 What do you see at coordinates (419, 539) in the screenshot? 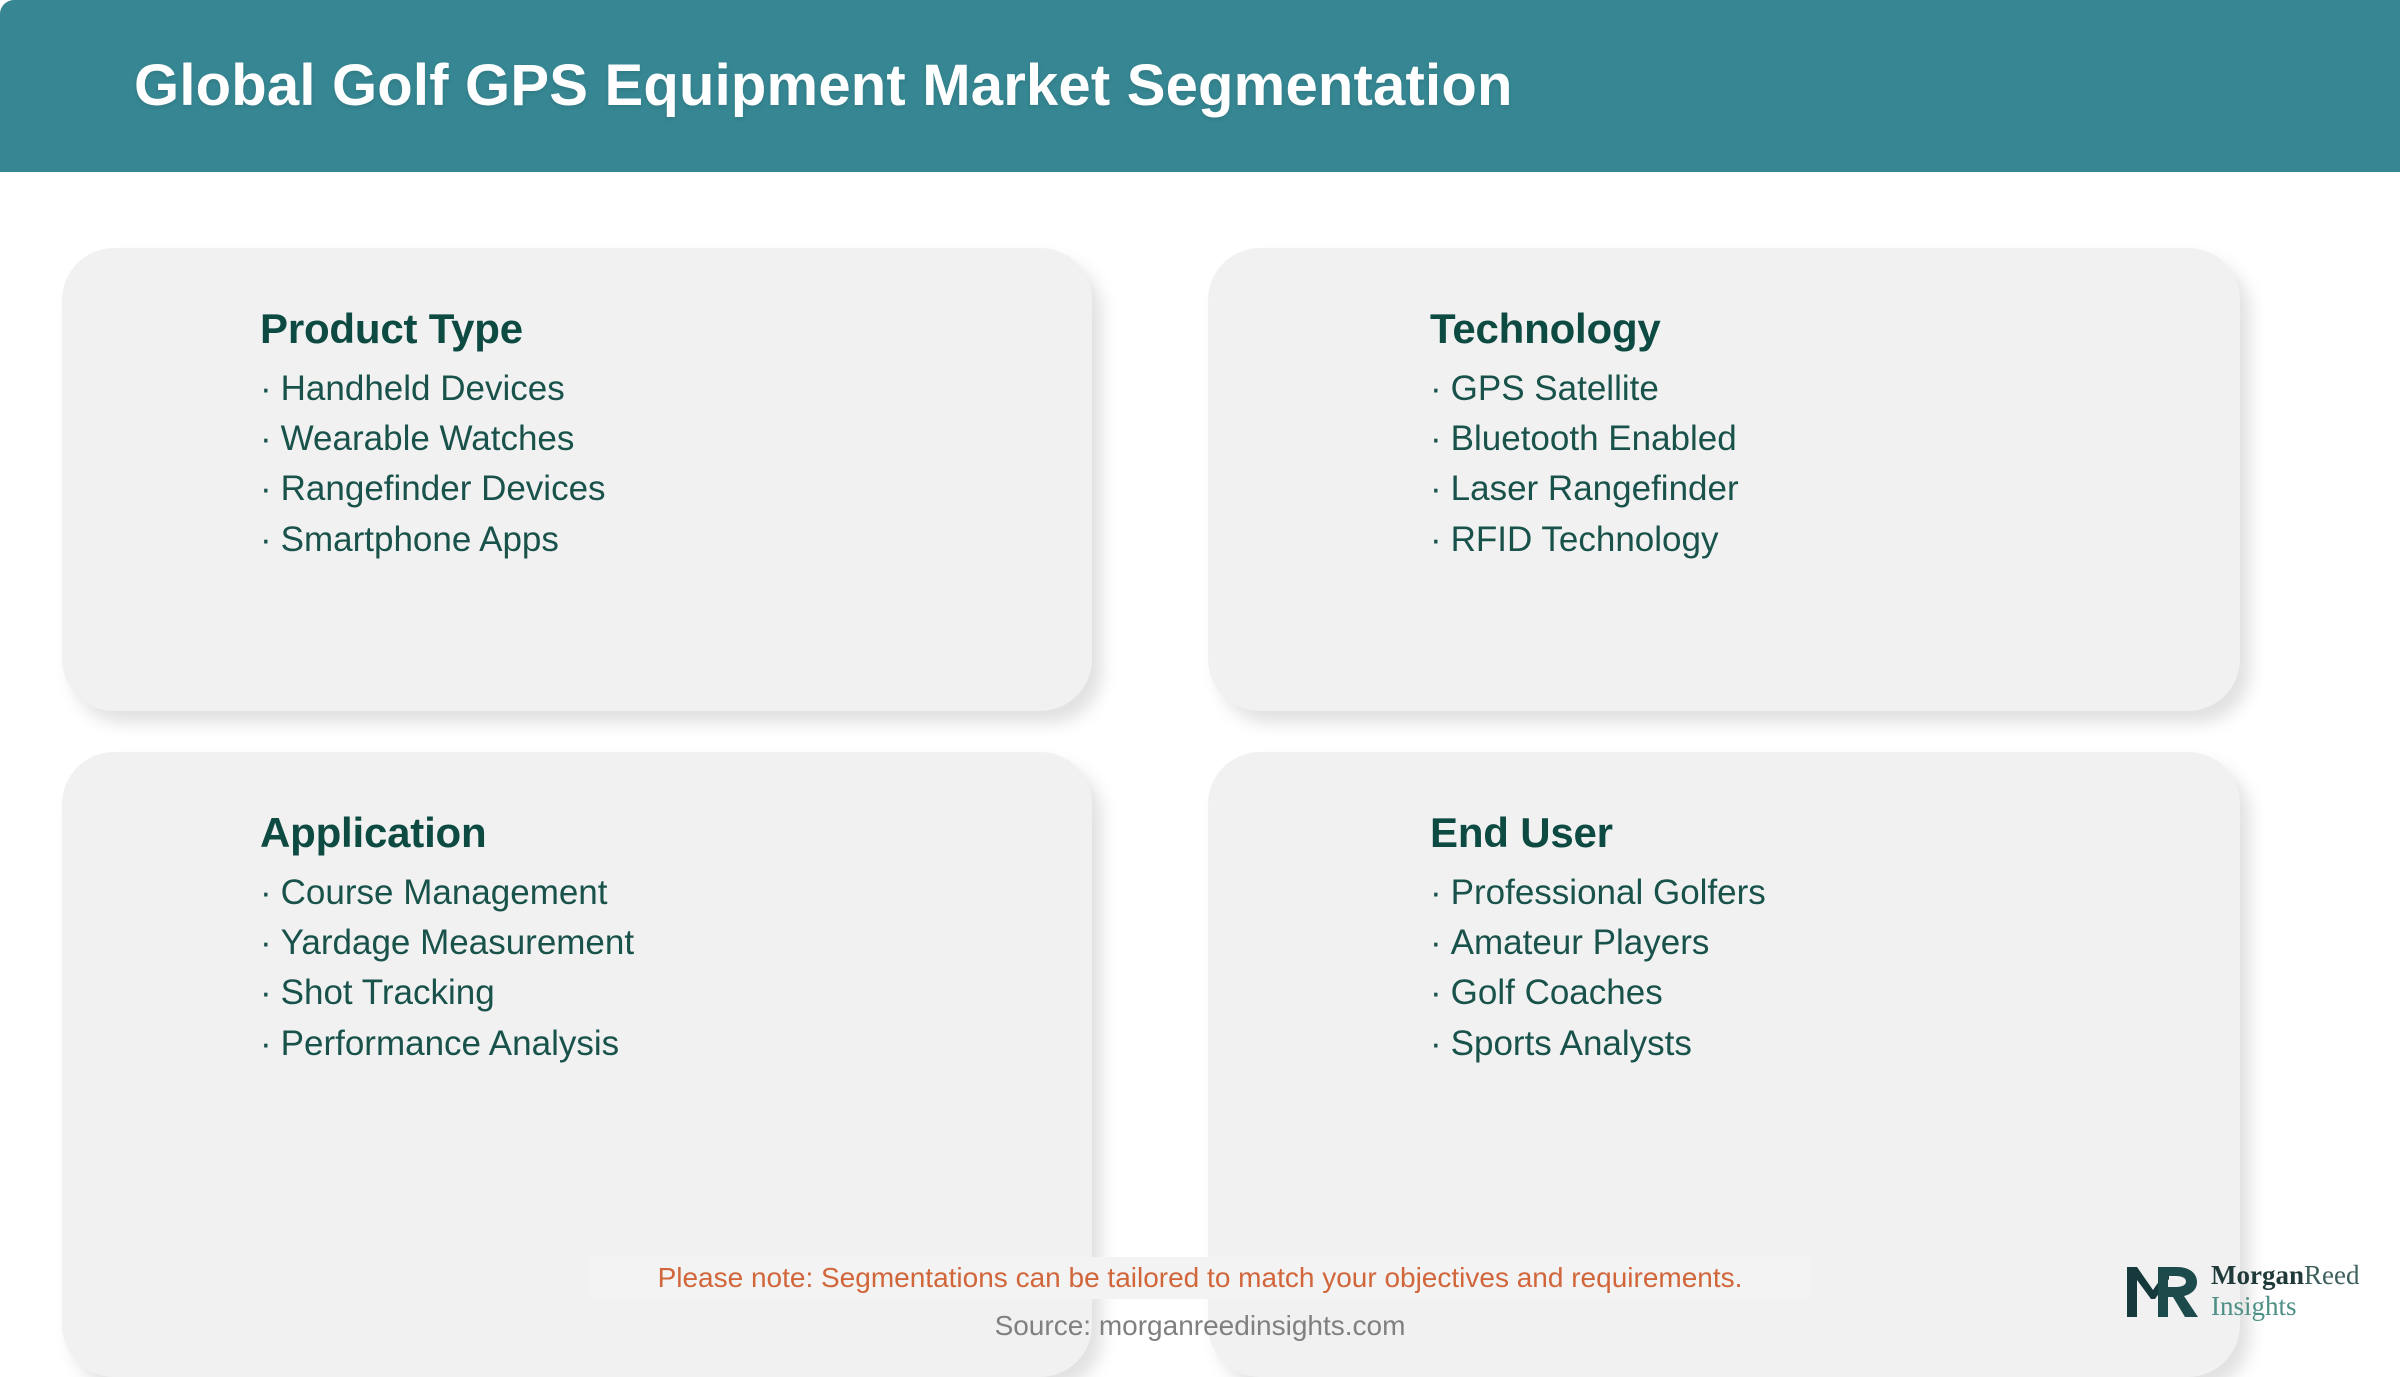
I see `list-item-label: Smartphone Apps` at bounding box center [419, 539].